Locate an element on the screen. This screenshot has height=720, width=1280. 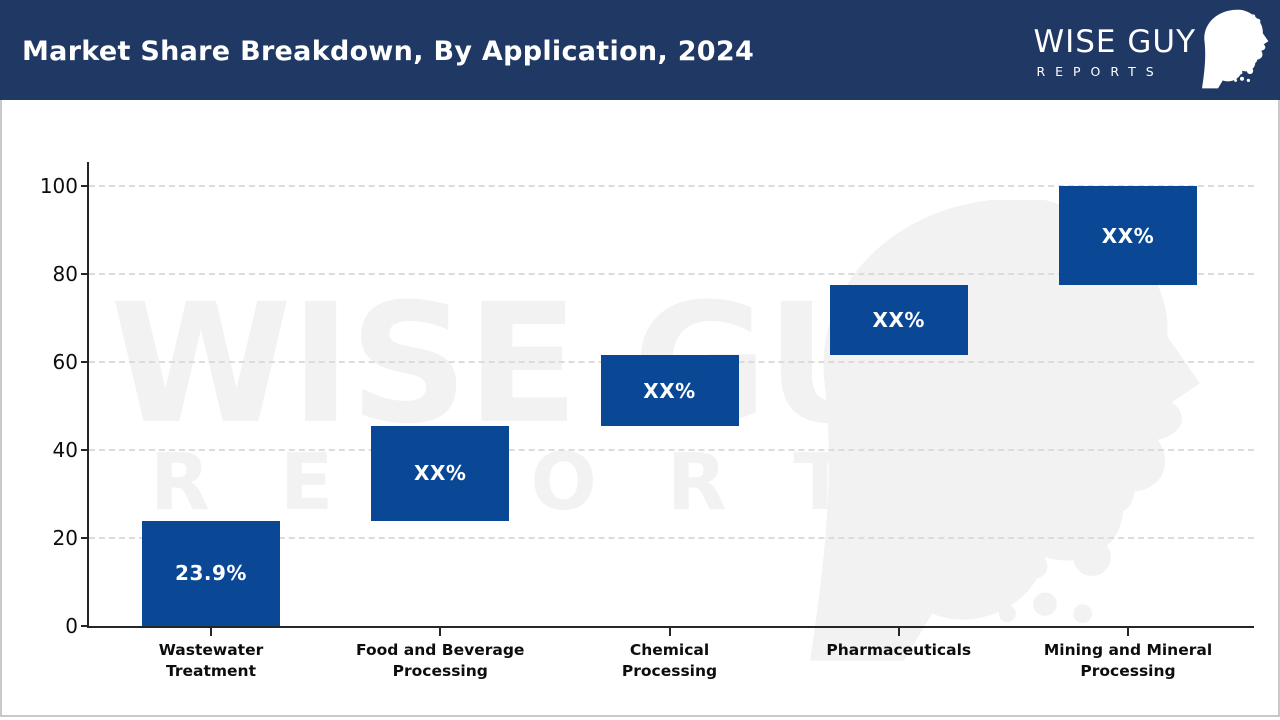
y-tick-label: 60 is located at coordinates (65, 362).